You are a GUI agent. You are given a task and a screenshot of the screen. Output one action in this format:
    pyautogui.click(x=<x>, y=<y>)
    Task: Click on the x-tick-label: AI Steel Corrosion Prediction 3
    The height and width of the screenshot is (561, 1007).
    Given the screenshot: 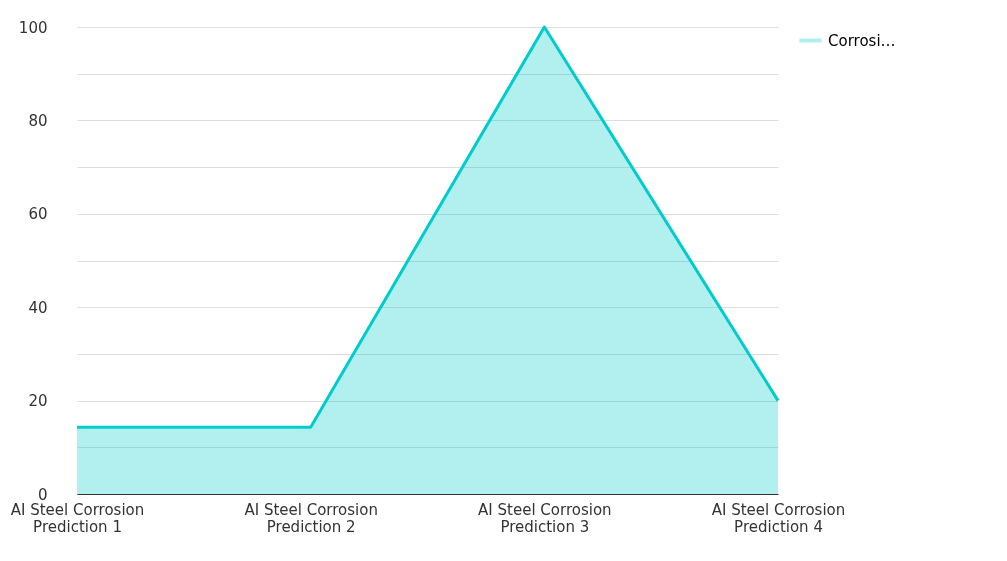 What is the action you would take?
    pyautogui.click(x=545, y=518)
    